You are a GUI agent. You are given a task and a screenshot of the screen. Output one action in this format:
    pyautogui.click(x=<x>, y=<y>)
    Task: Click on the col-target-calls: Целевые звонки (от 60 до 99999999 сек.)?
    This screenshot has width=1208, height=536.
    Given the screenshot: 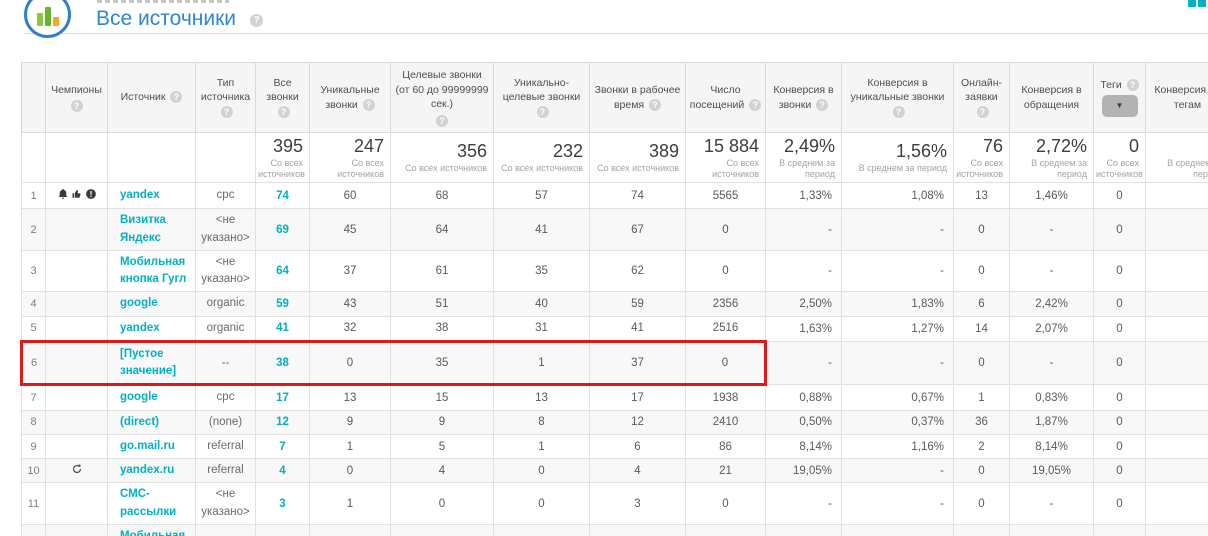 What is the action you would take?
    pyautogui.click(x=442, y=97)
    